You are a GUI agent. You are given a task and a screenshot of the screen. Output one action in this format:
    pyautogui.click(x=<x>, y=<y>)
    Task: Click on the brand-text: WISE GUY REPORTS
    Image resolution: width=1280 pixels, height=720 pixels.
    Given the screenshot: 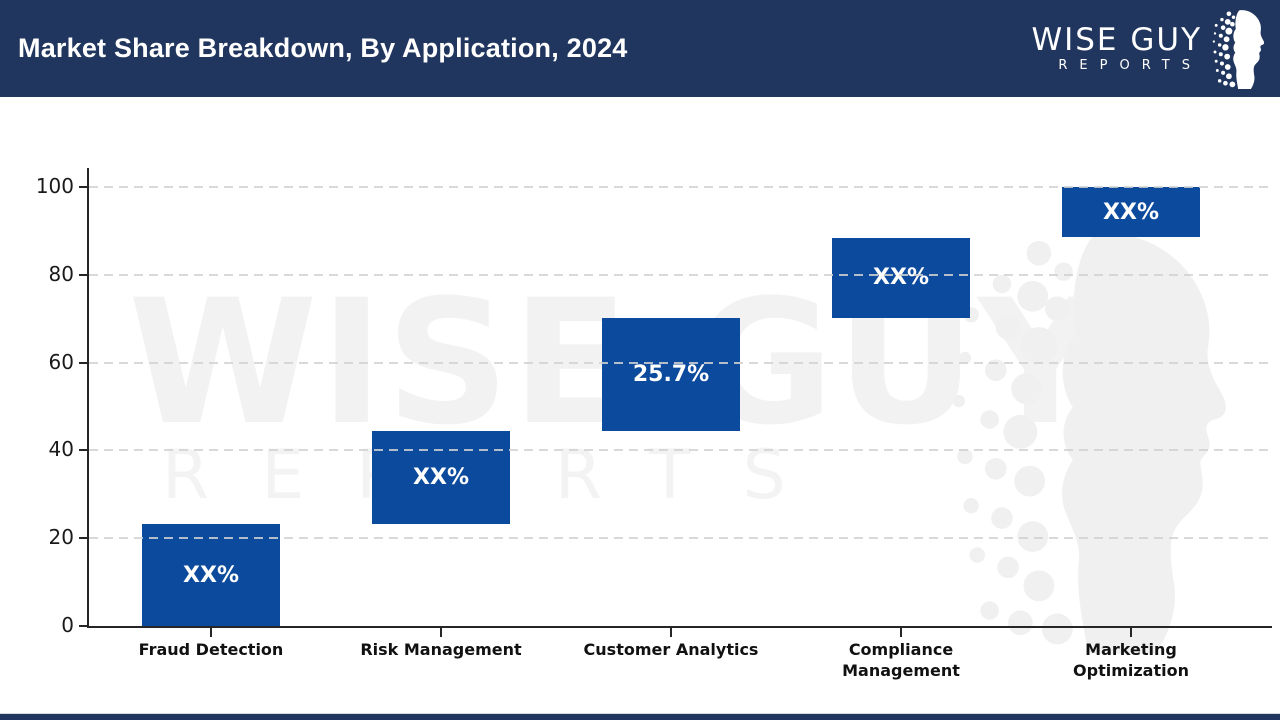 What is the action you would take?
    pyautogui.click(x=1116, y=49)
    